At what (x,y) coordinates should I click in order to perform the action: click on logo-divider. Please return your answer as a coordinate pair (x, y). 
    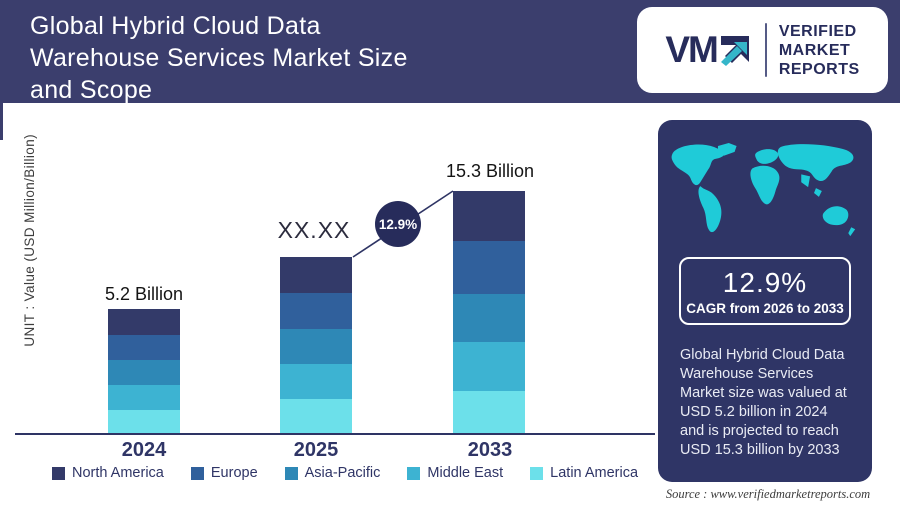
    Looking at the image, I should click on (765, 50).